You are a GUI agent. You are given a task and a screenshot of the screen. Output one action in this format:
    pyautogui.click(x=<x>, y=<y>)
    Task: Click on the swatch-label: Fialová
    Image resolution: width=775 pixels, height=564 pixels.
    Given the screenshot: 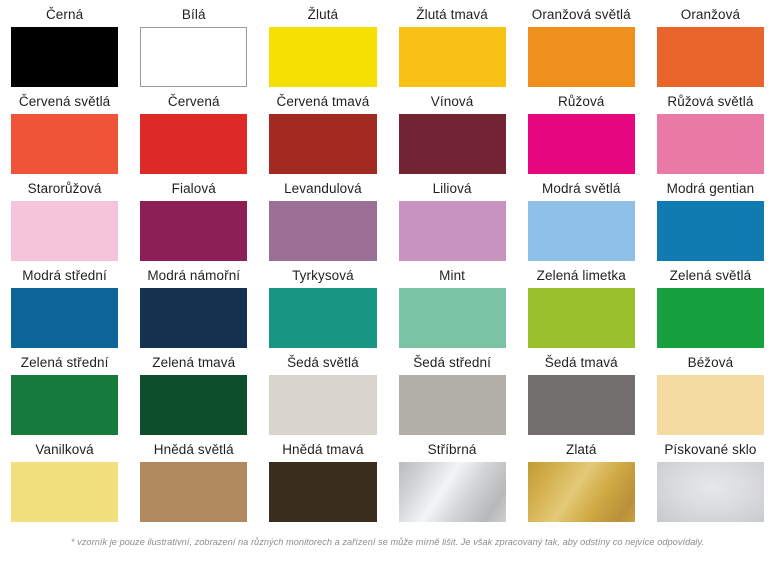 What is the action you would take?
    pyautogui.click(x=193, y=188)
    